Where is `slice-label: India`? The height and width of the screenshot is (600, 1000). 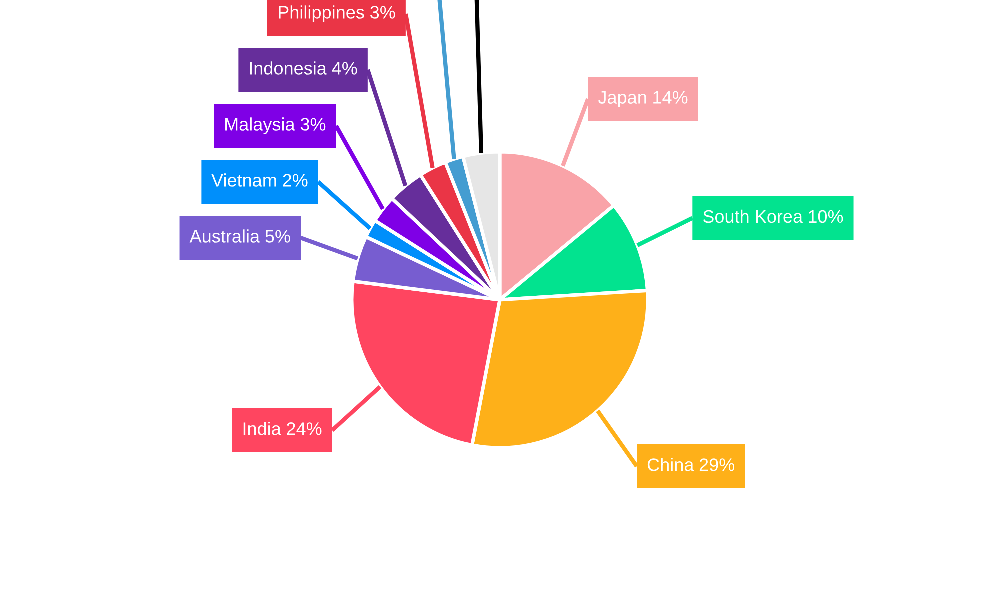 slice-label: India is located at coordinates (263, 429).